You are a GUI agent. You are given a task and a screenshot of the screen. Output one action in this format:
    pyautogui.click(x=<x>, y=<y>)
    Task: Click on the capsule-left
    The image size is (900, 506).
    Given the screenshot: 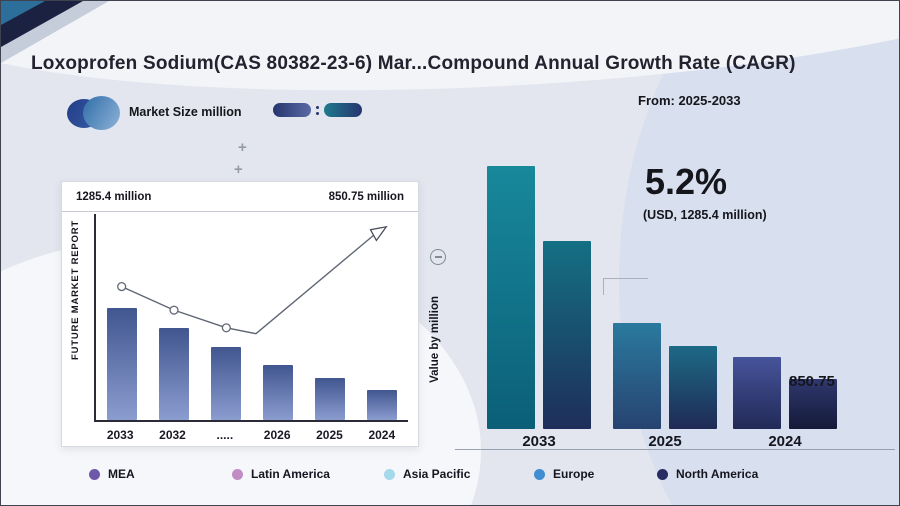 What is the action you would take?
    pyautogui.click(x=292, y=110)
    